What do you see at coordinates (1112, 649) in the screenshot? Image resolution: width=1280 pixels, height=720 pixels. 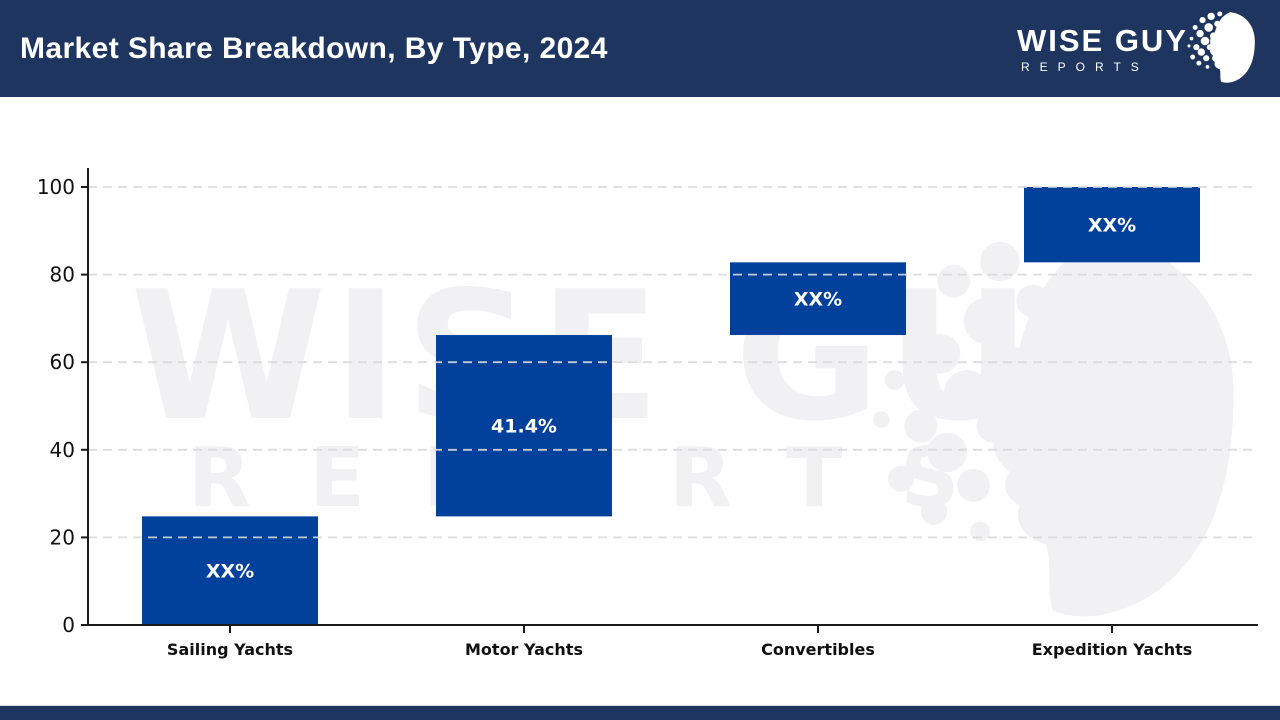 I see `x-category-label: Expedition Yachts` at bounding box center [1112, 649].